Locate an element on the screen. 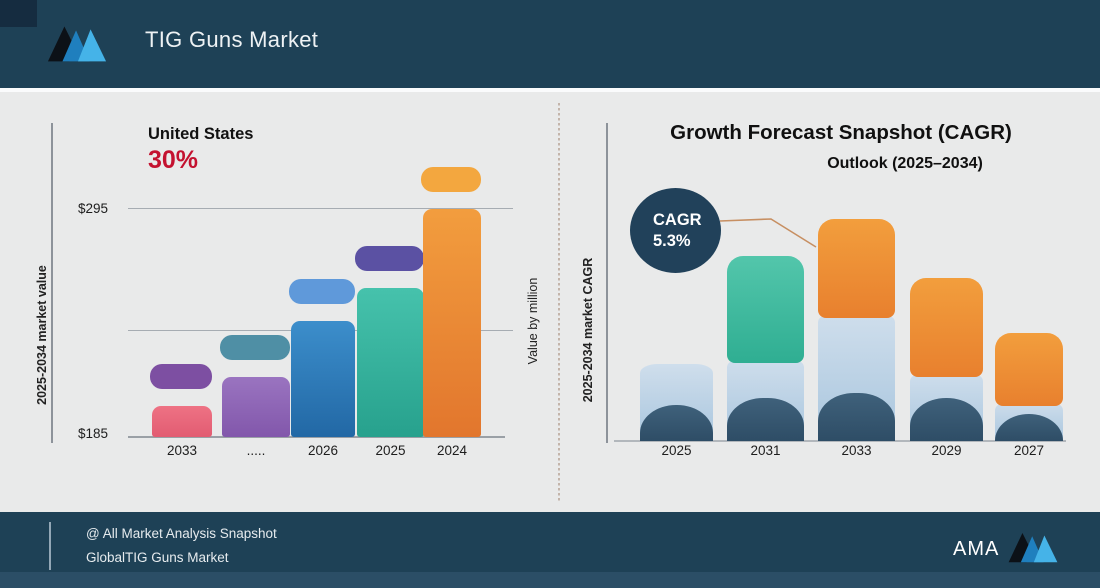 The width and height of the screenshot is (1100, 588). right-chart-subtitle: Outlook (2025–2034) is located at coordinates (905, 163).